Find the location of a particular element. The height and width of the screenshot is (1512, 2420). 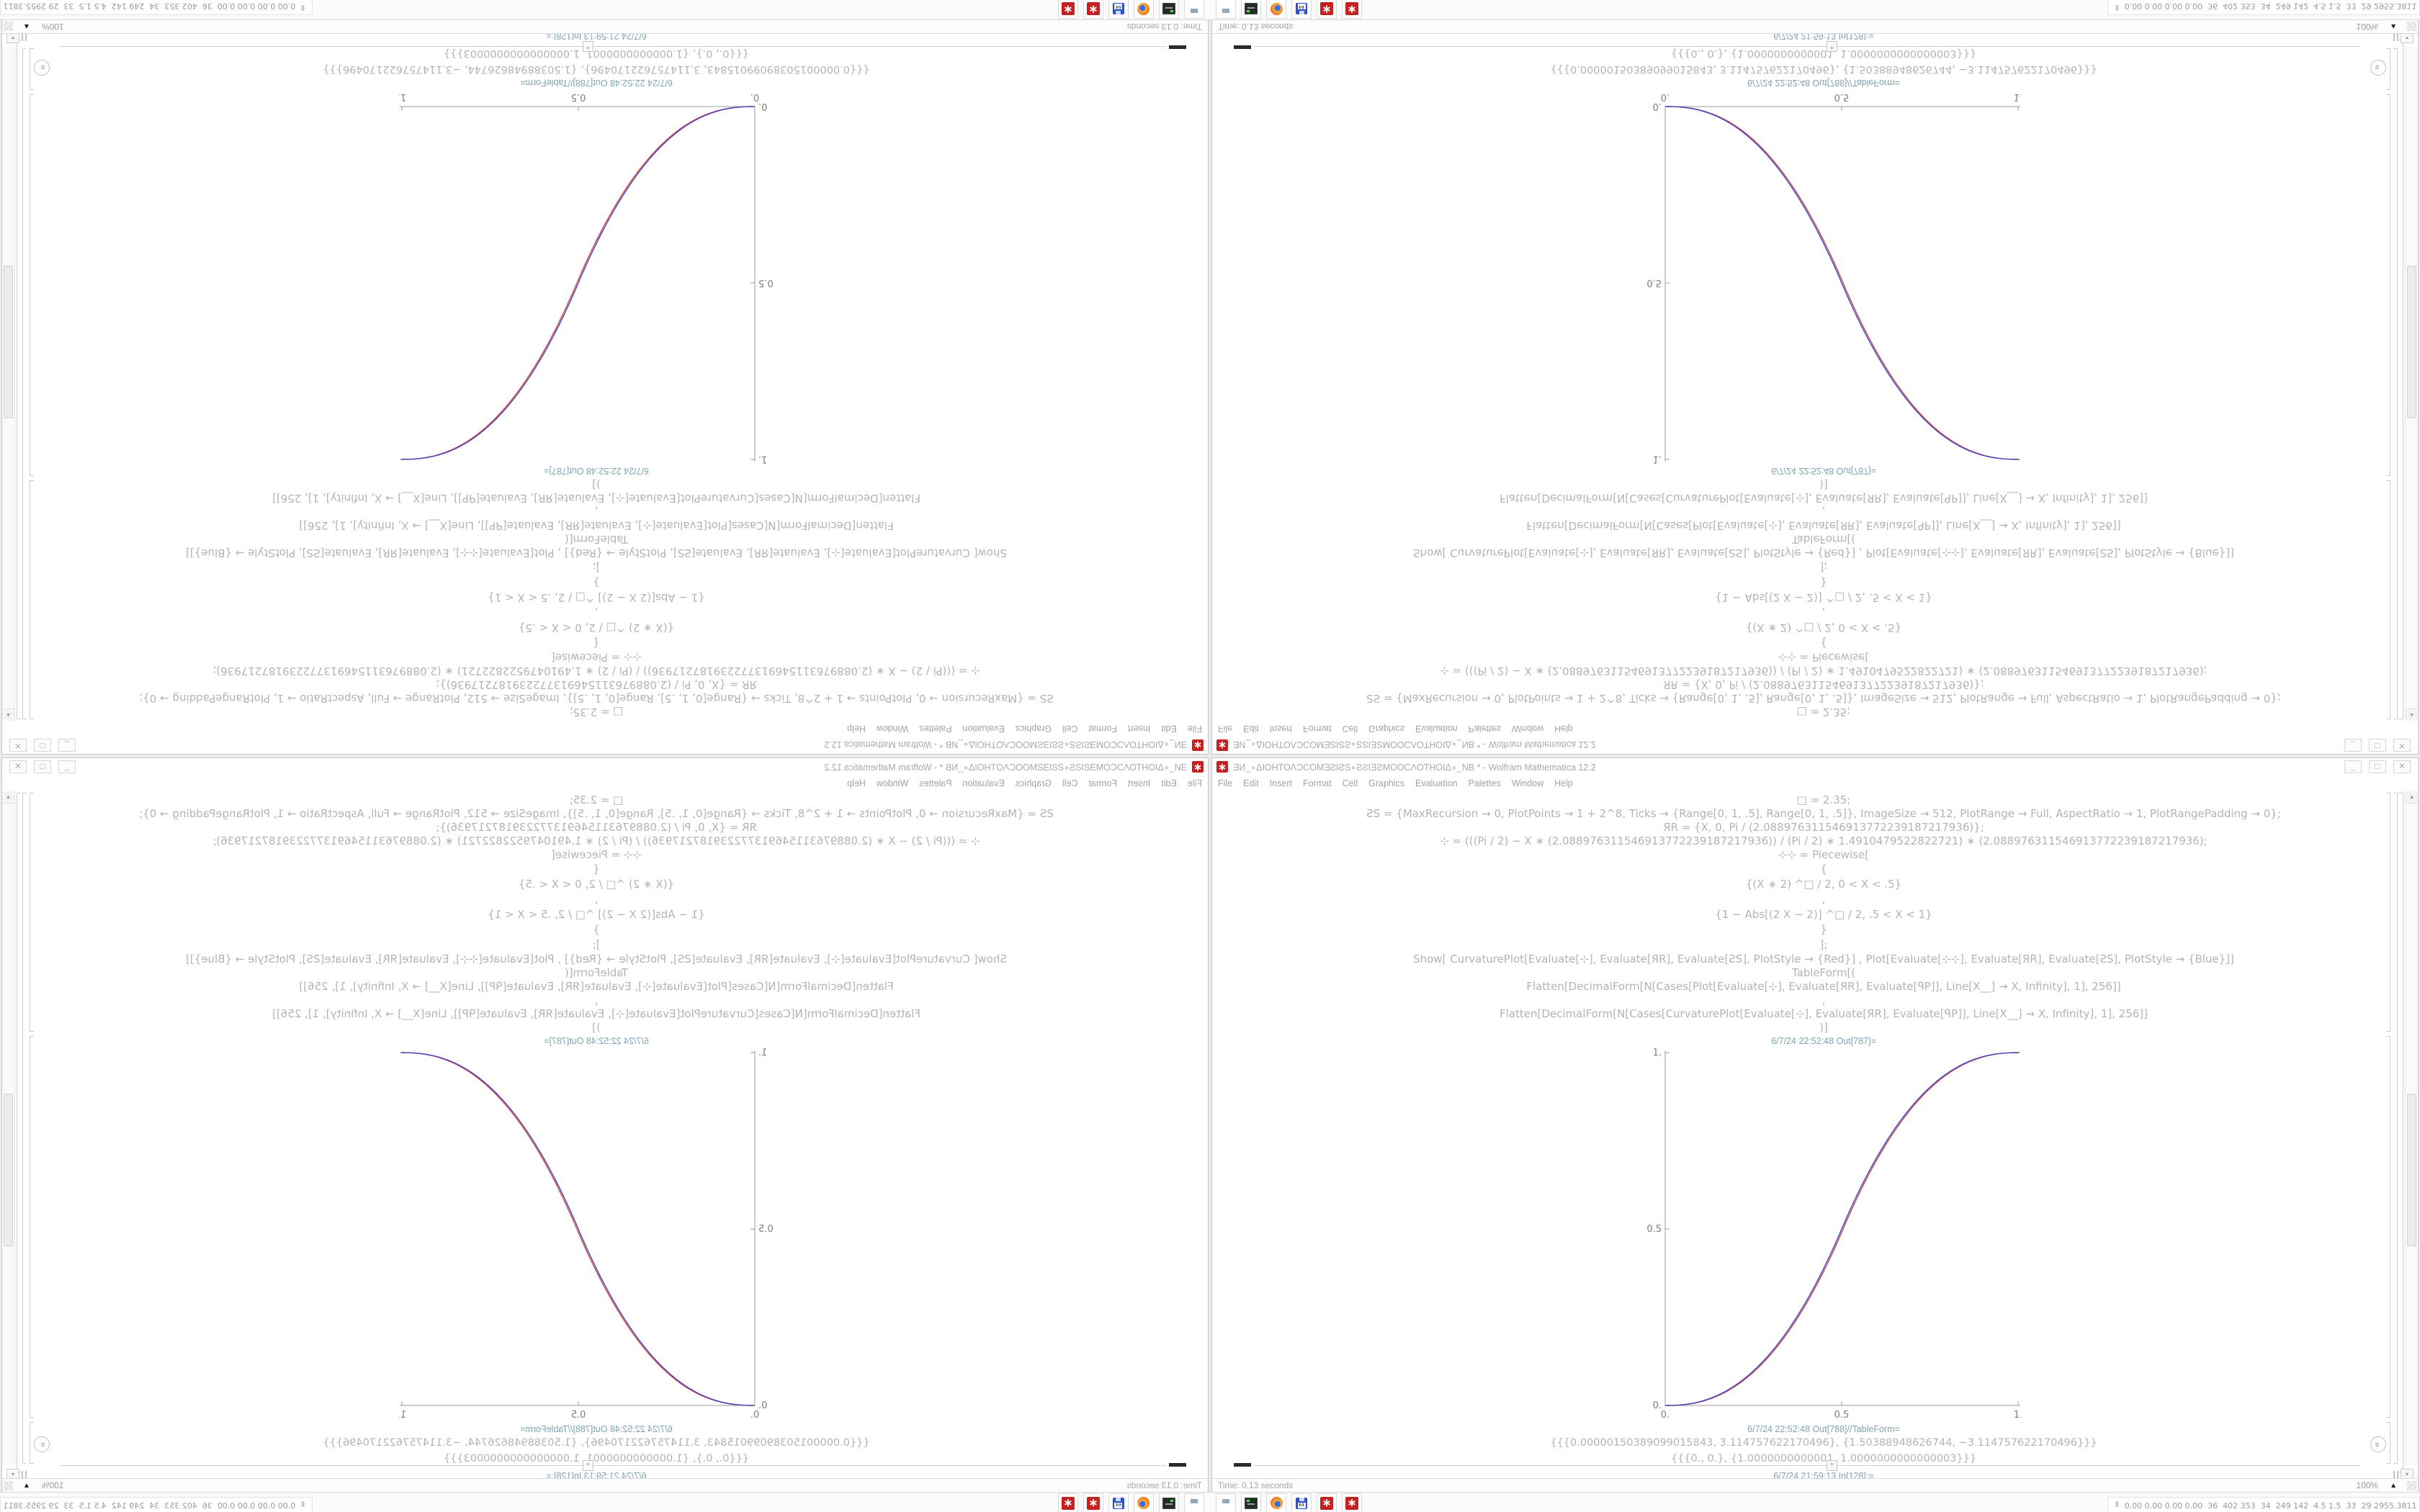

launcher-mathematica-2: ∗ is located at coordinates (1068, 1502).